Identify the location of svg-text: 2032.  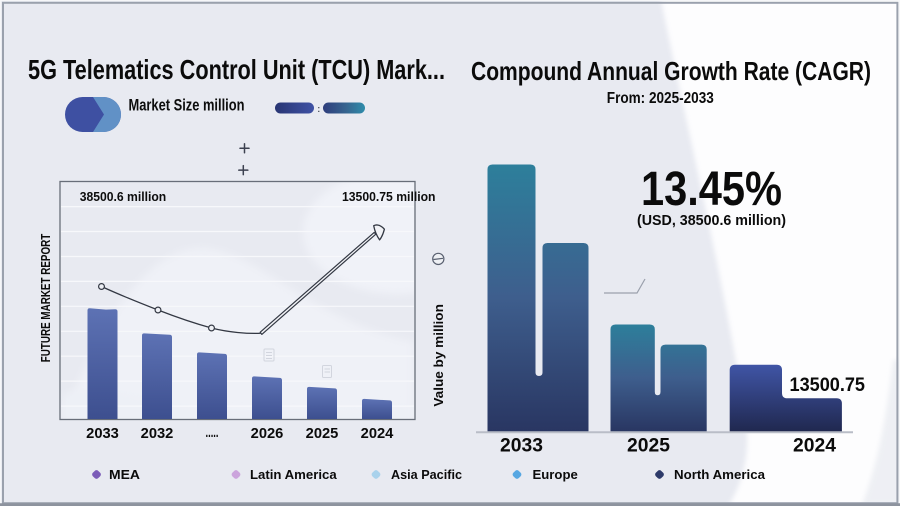
(157, 434).